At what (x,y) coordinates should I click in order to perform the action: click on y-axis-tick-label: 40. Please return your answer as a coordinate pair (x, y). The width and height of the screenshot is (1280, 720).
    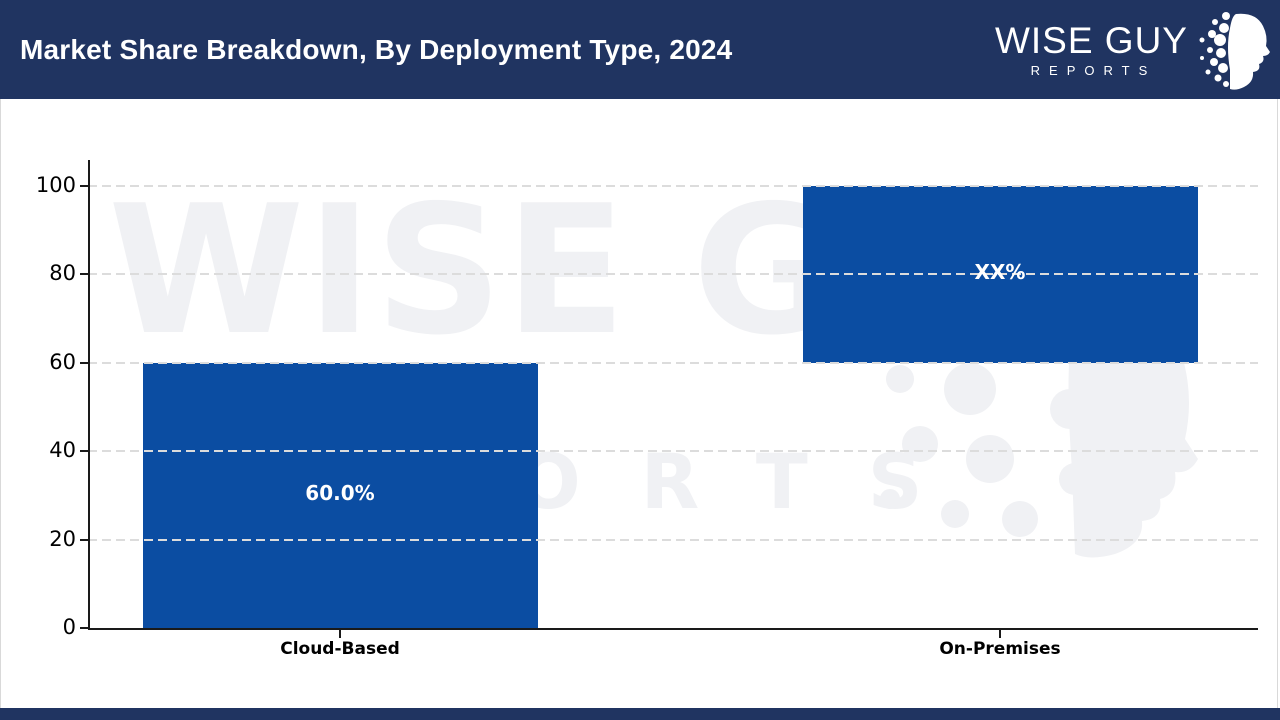
    Looking at the image, I should click on (62, 450).